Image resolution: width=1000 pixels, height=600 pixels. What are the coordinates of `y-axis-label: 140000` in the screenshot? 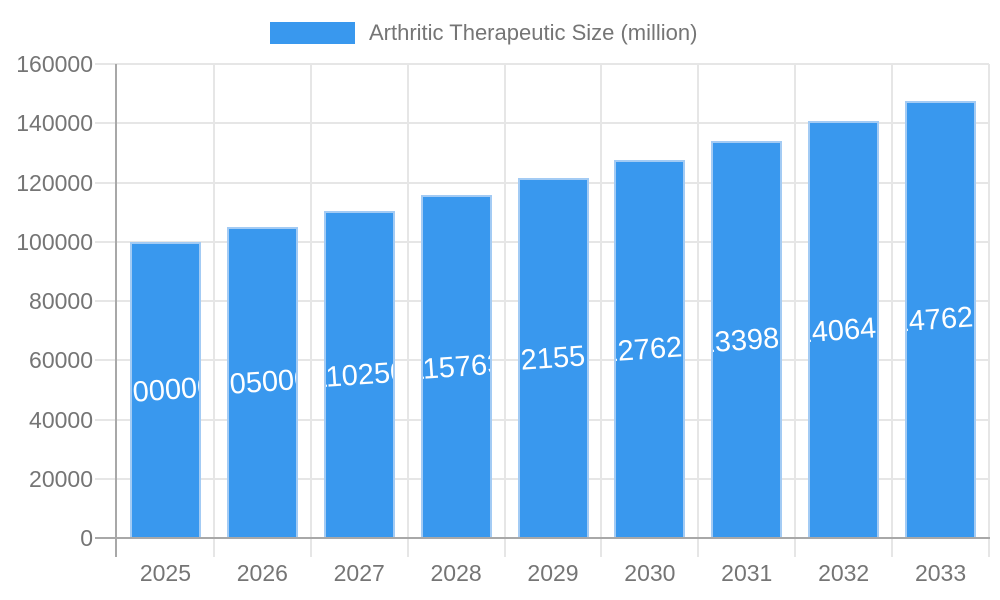 It's located at (54, 123).